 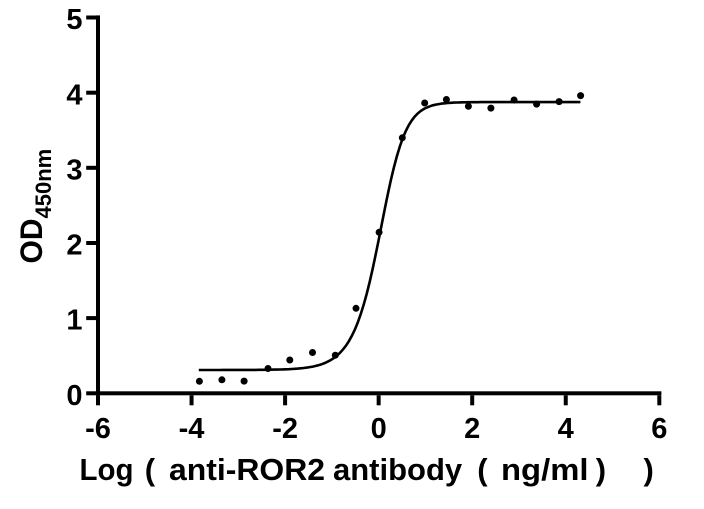 I want to click on svg-text: -2, so click(x=285, y=429).